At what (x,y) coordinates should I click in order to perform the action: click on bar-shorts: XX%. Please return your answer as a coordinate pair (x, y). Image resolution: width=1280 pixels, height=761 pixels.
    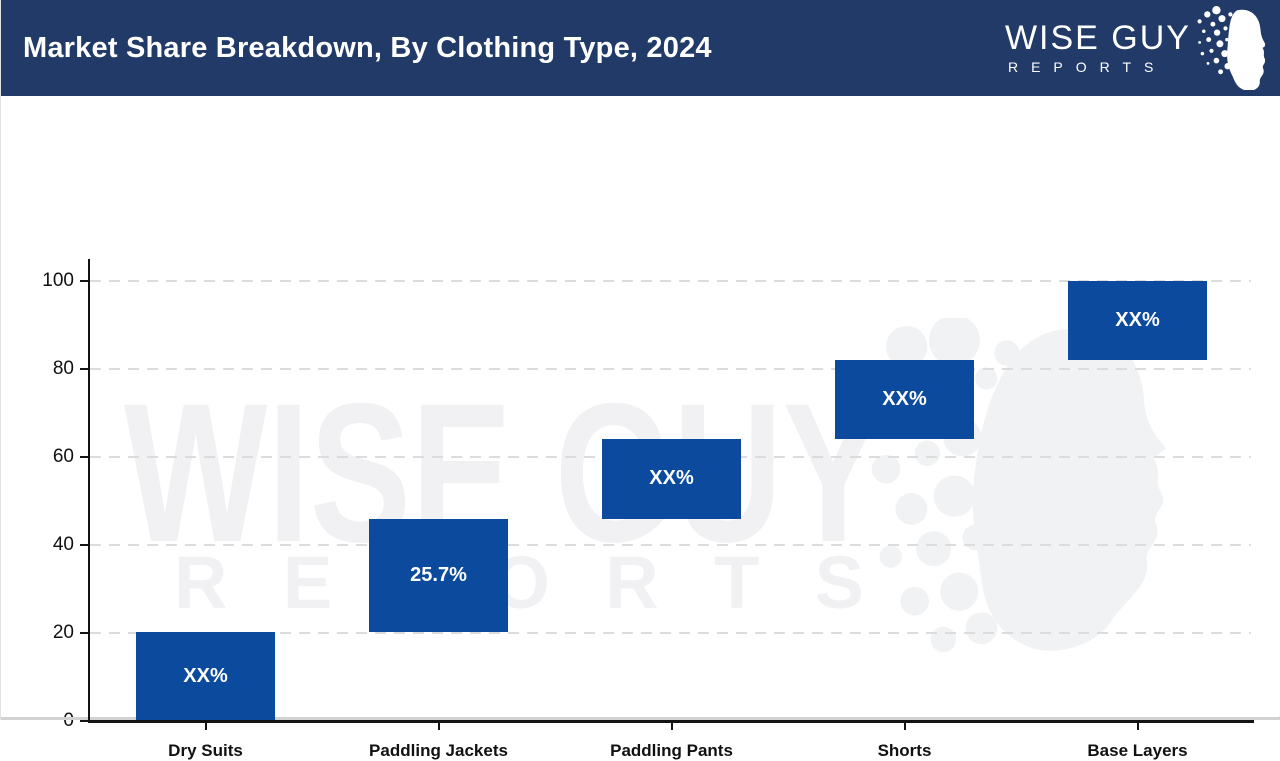
    Looking at the image, I should click on (904, 399).